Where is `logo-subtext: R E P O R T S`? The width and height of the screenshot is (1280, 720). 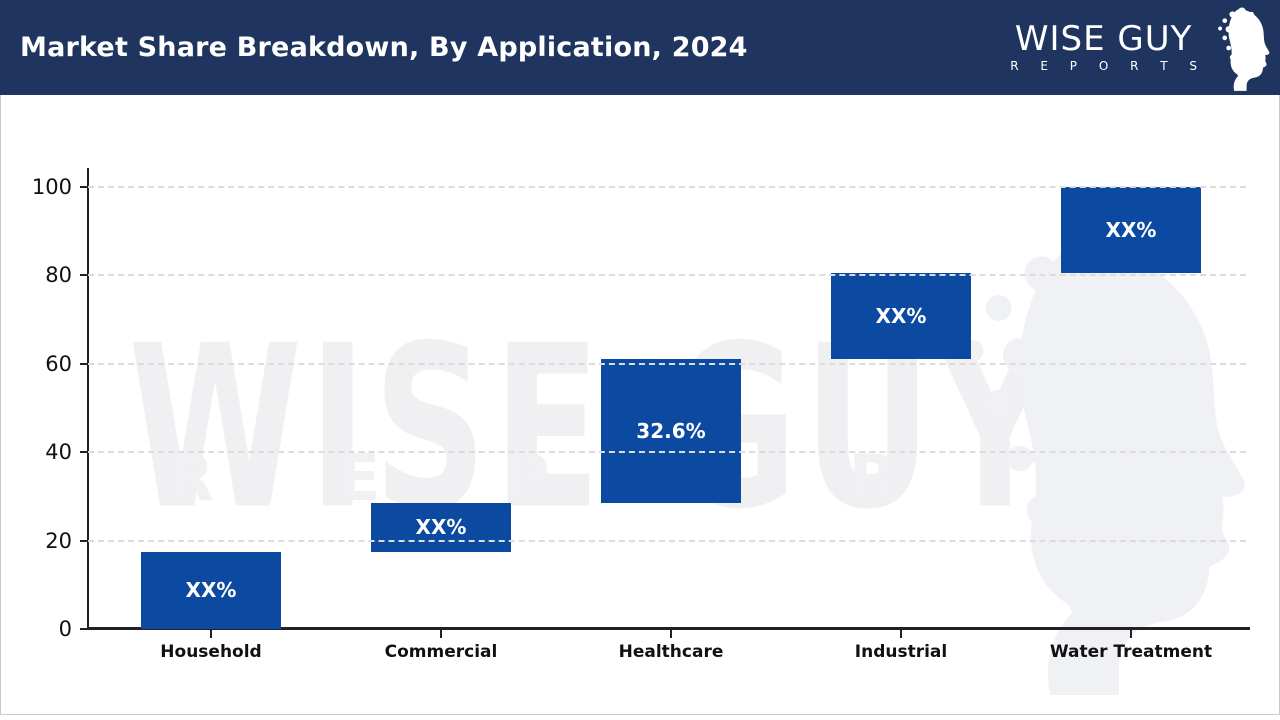 logo-subtext: R E P O R T S is located at coordinates (1108, 66).